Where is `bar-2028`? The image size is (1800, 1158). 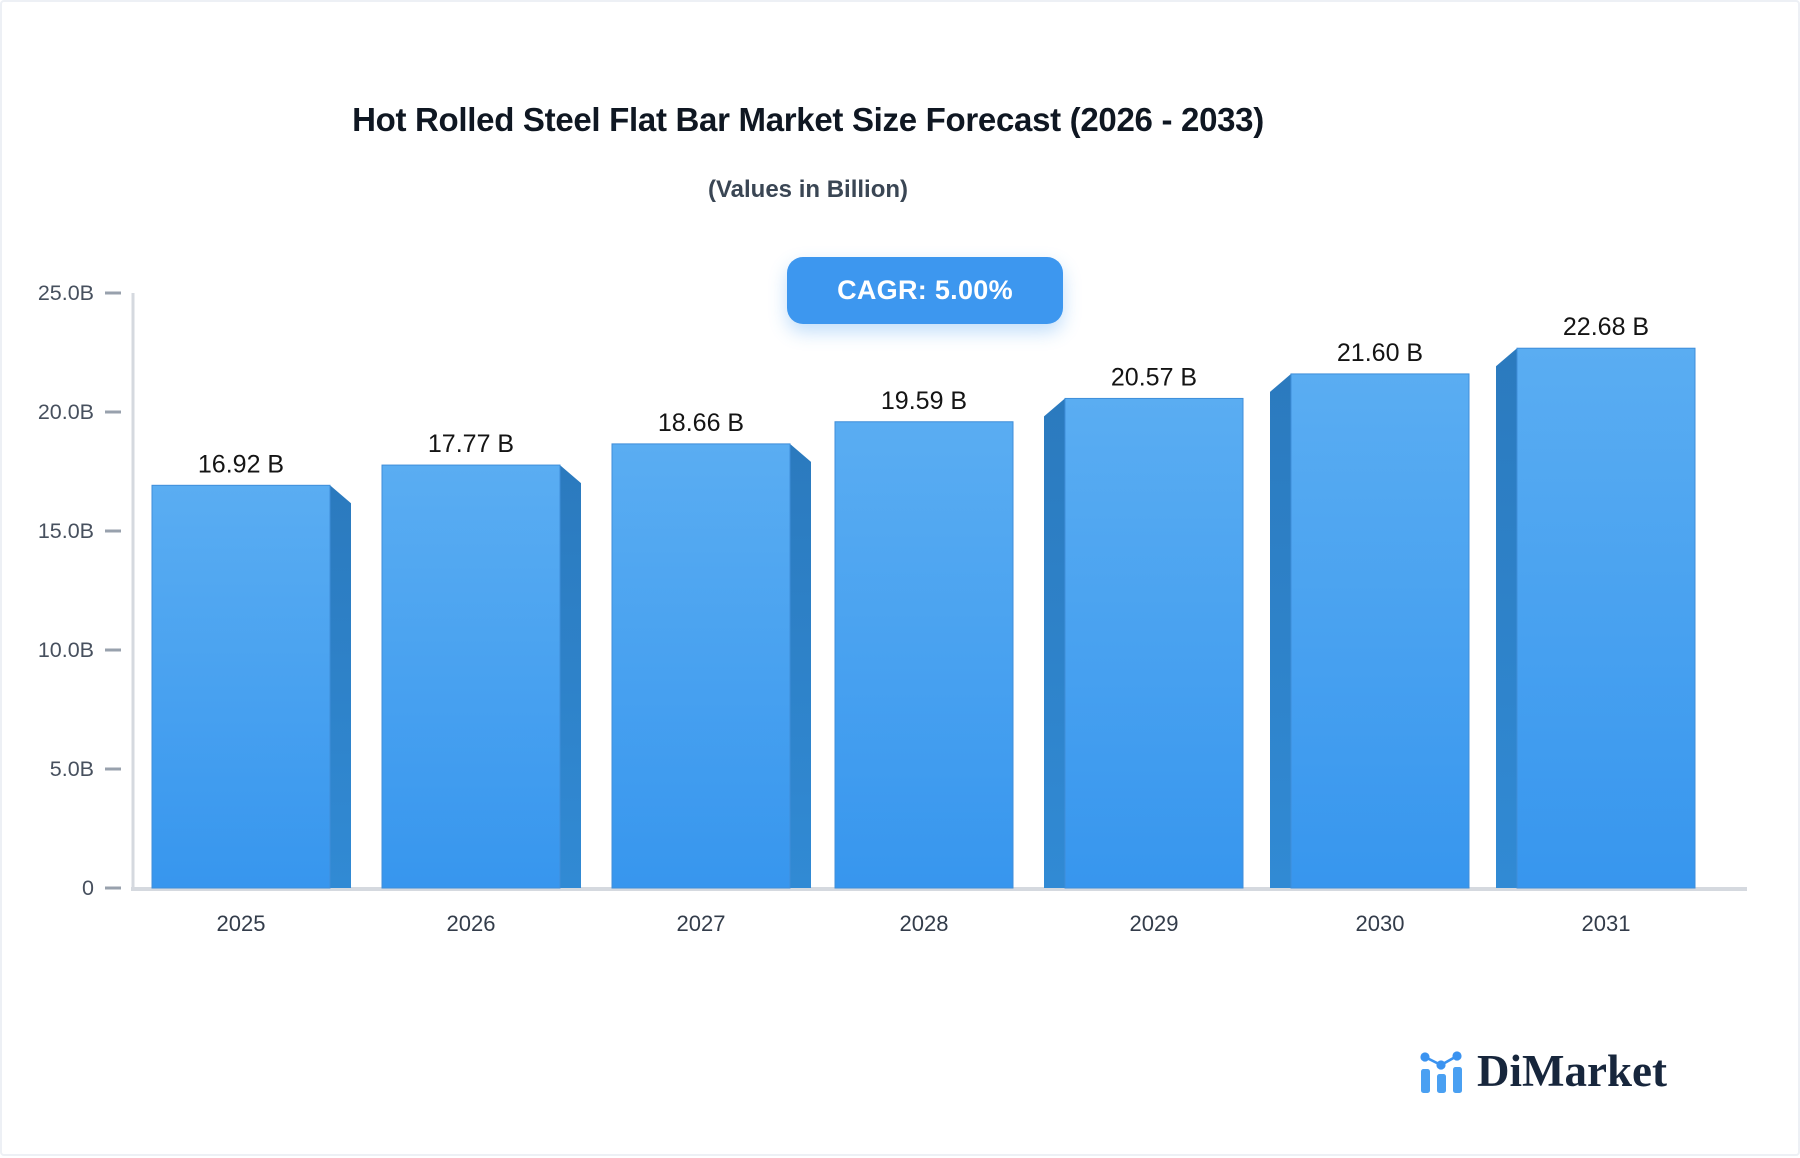 bar-2028 is located at coordinates (924, 655).